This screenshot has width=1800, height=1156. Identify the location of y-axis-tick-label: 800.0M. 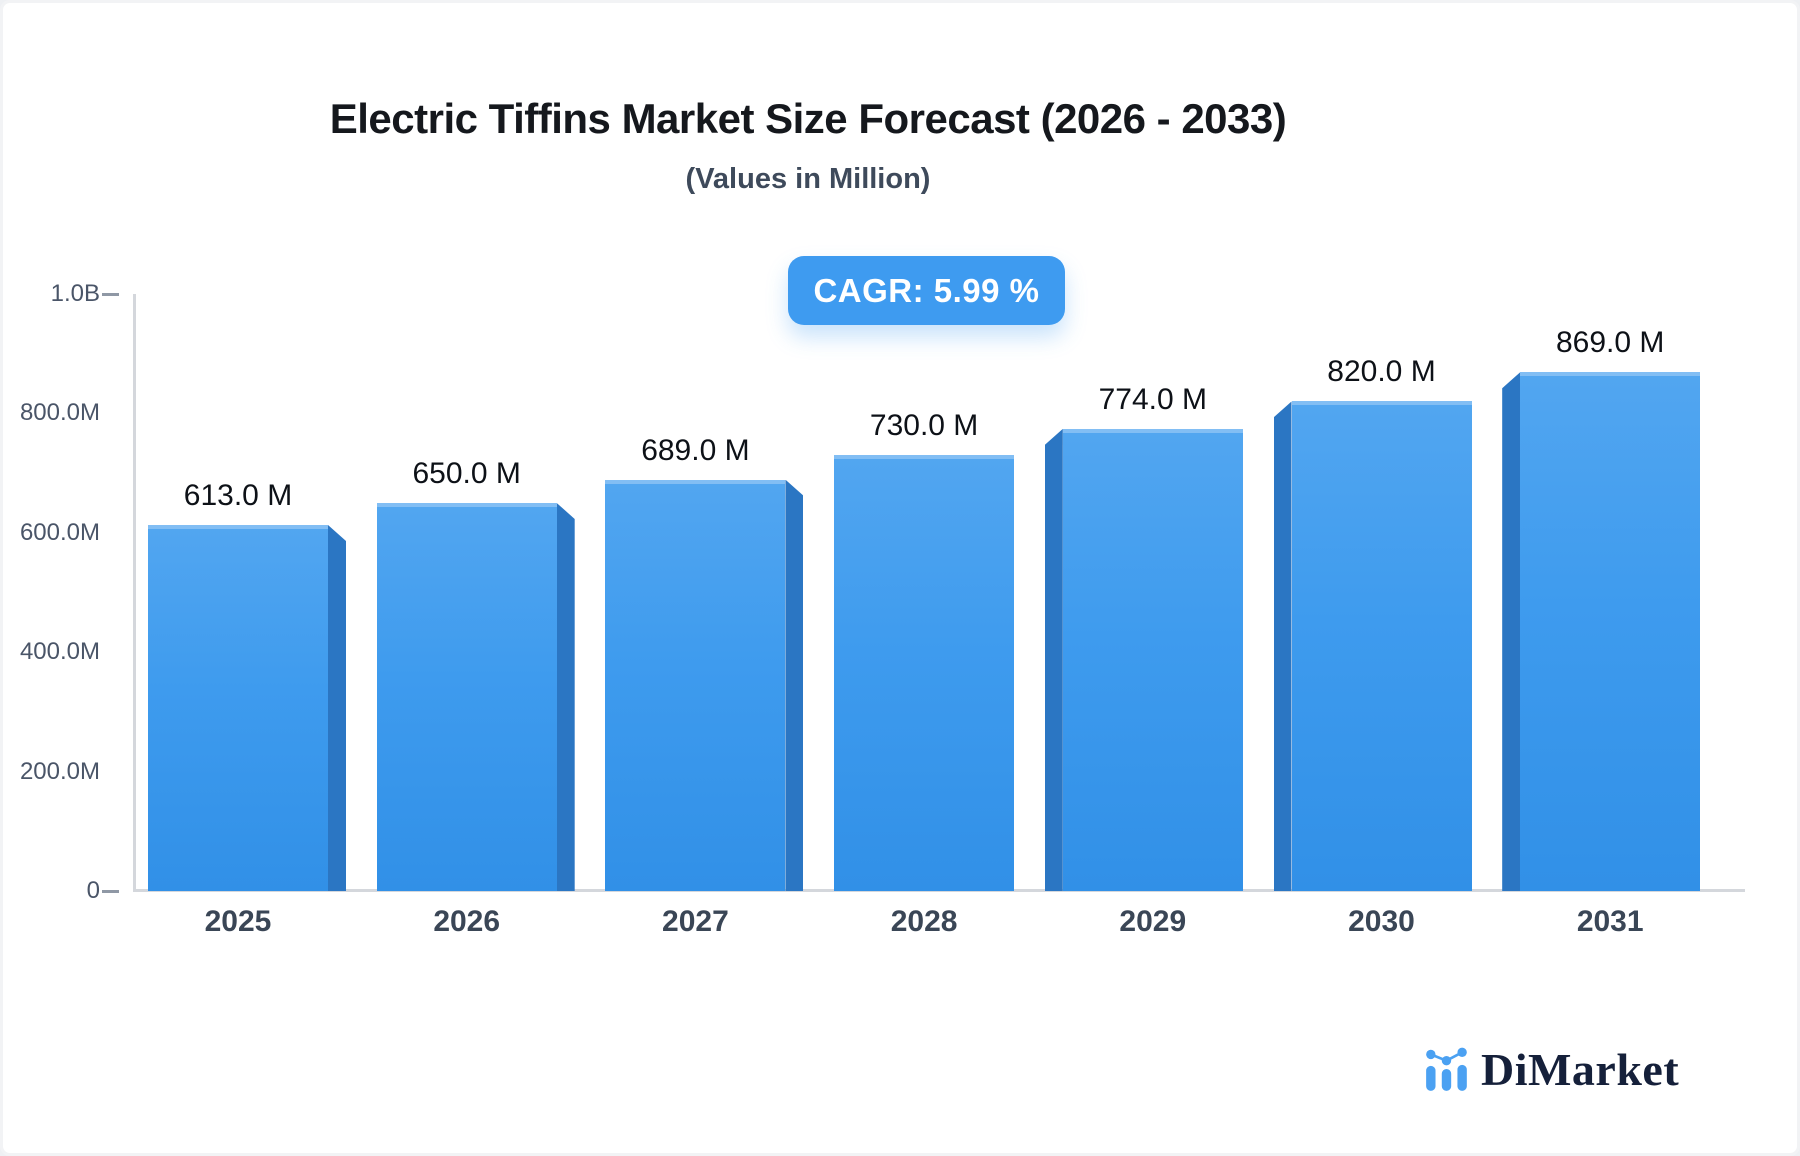
(59, 413).